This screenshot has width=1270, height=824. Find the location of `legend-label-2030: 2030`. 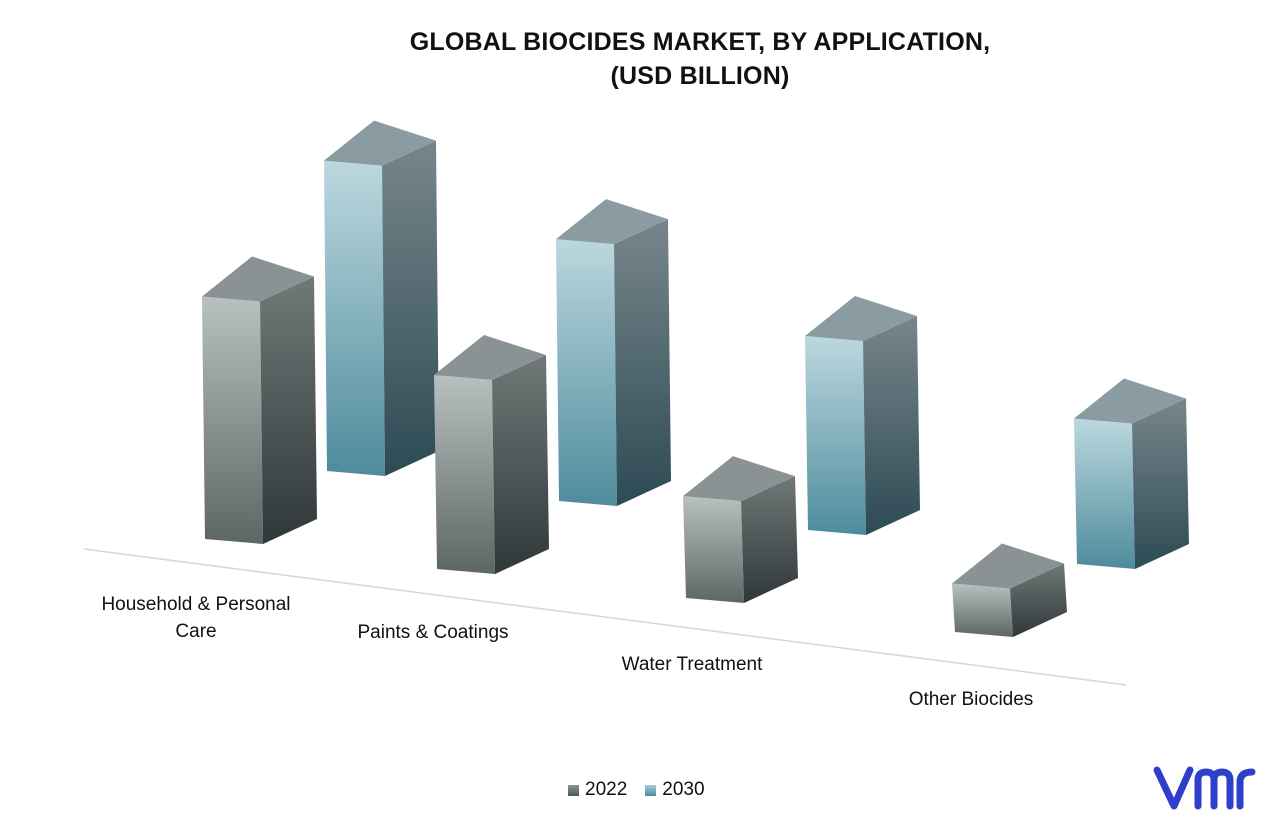

legend-label-2030: 2030 is located at coordinates (683, 789).